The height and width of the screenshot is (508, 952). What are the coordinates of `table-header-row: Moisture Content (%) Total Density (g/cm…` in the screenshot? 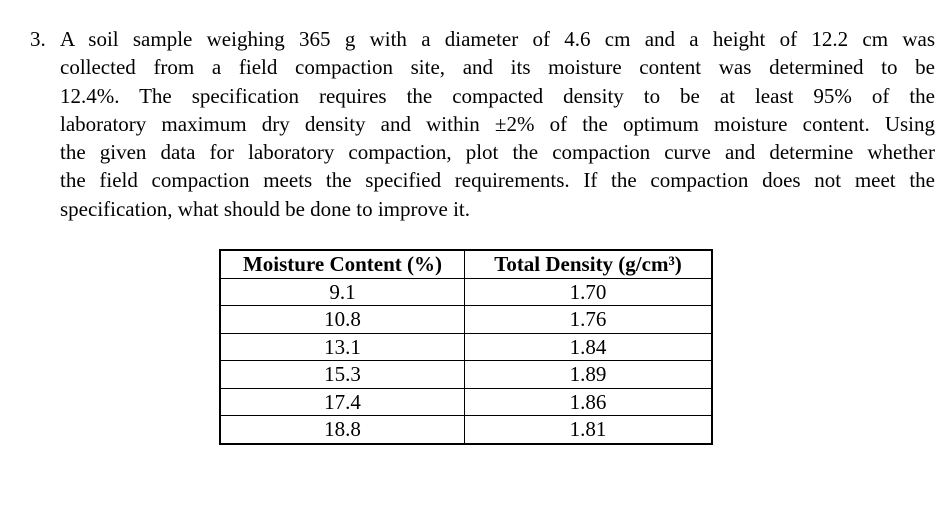 It's located at (466, 264).